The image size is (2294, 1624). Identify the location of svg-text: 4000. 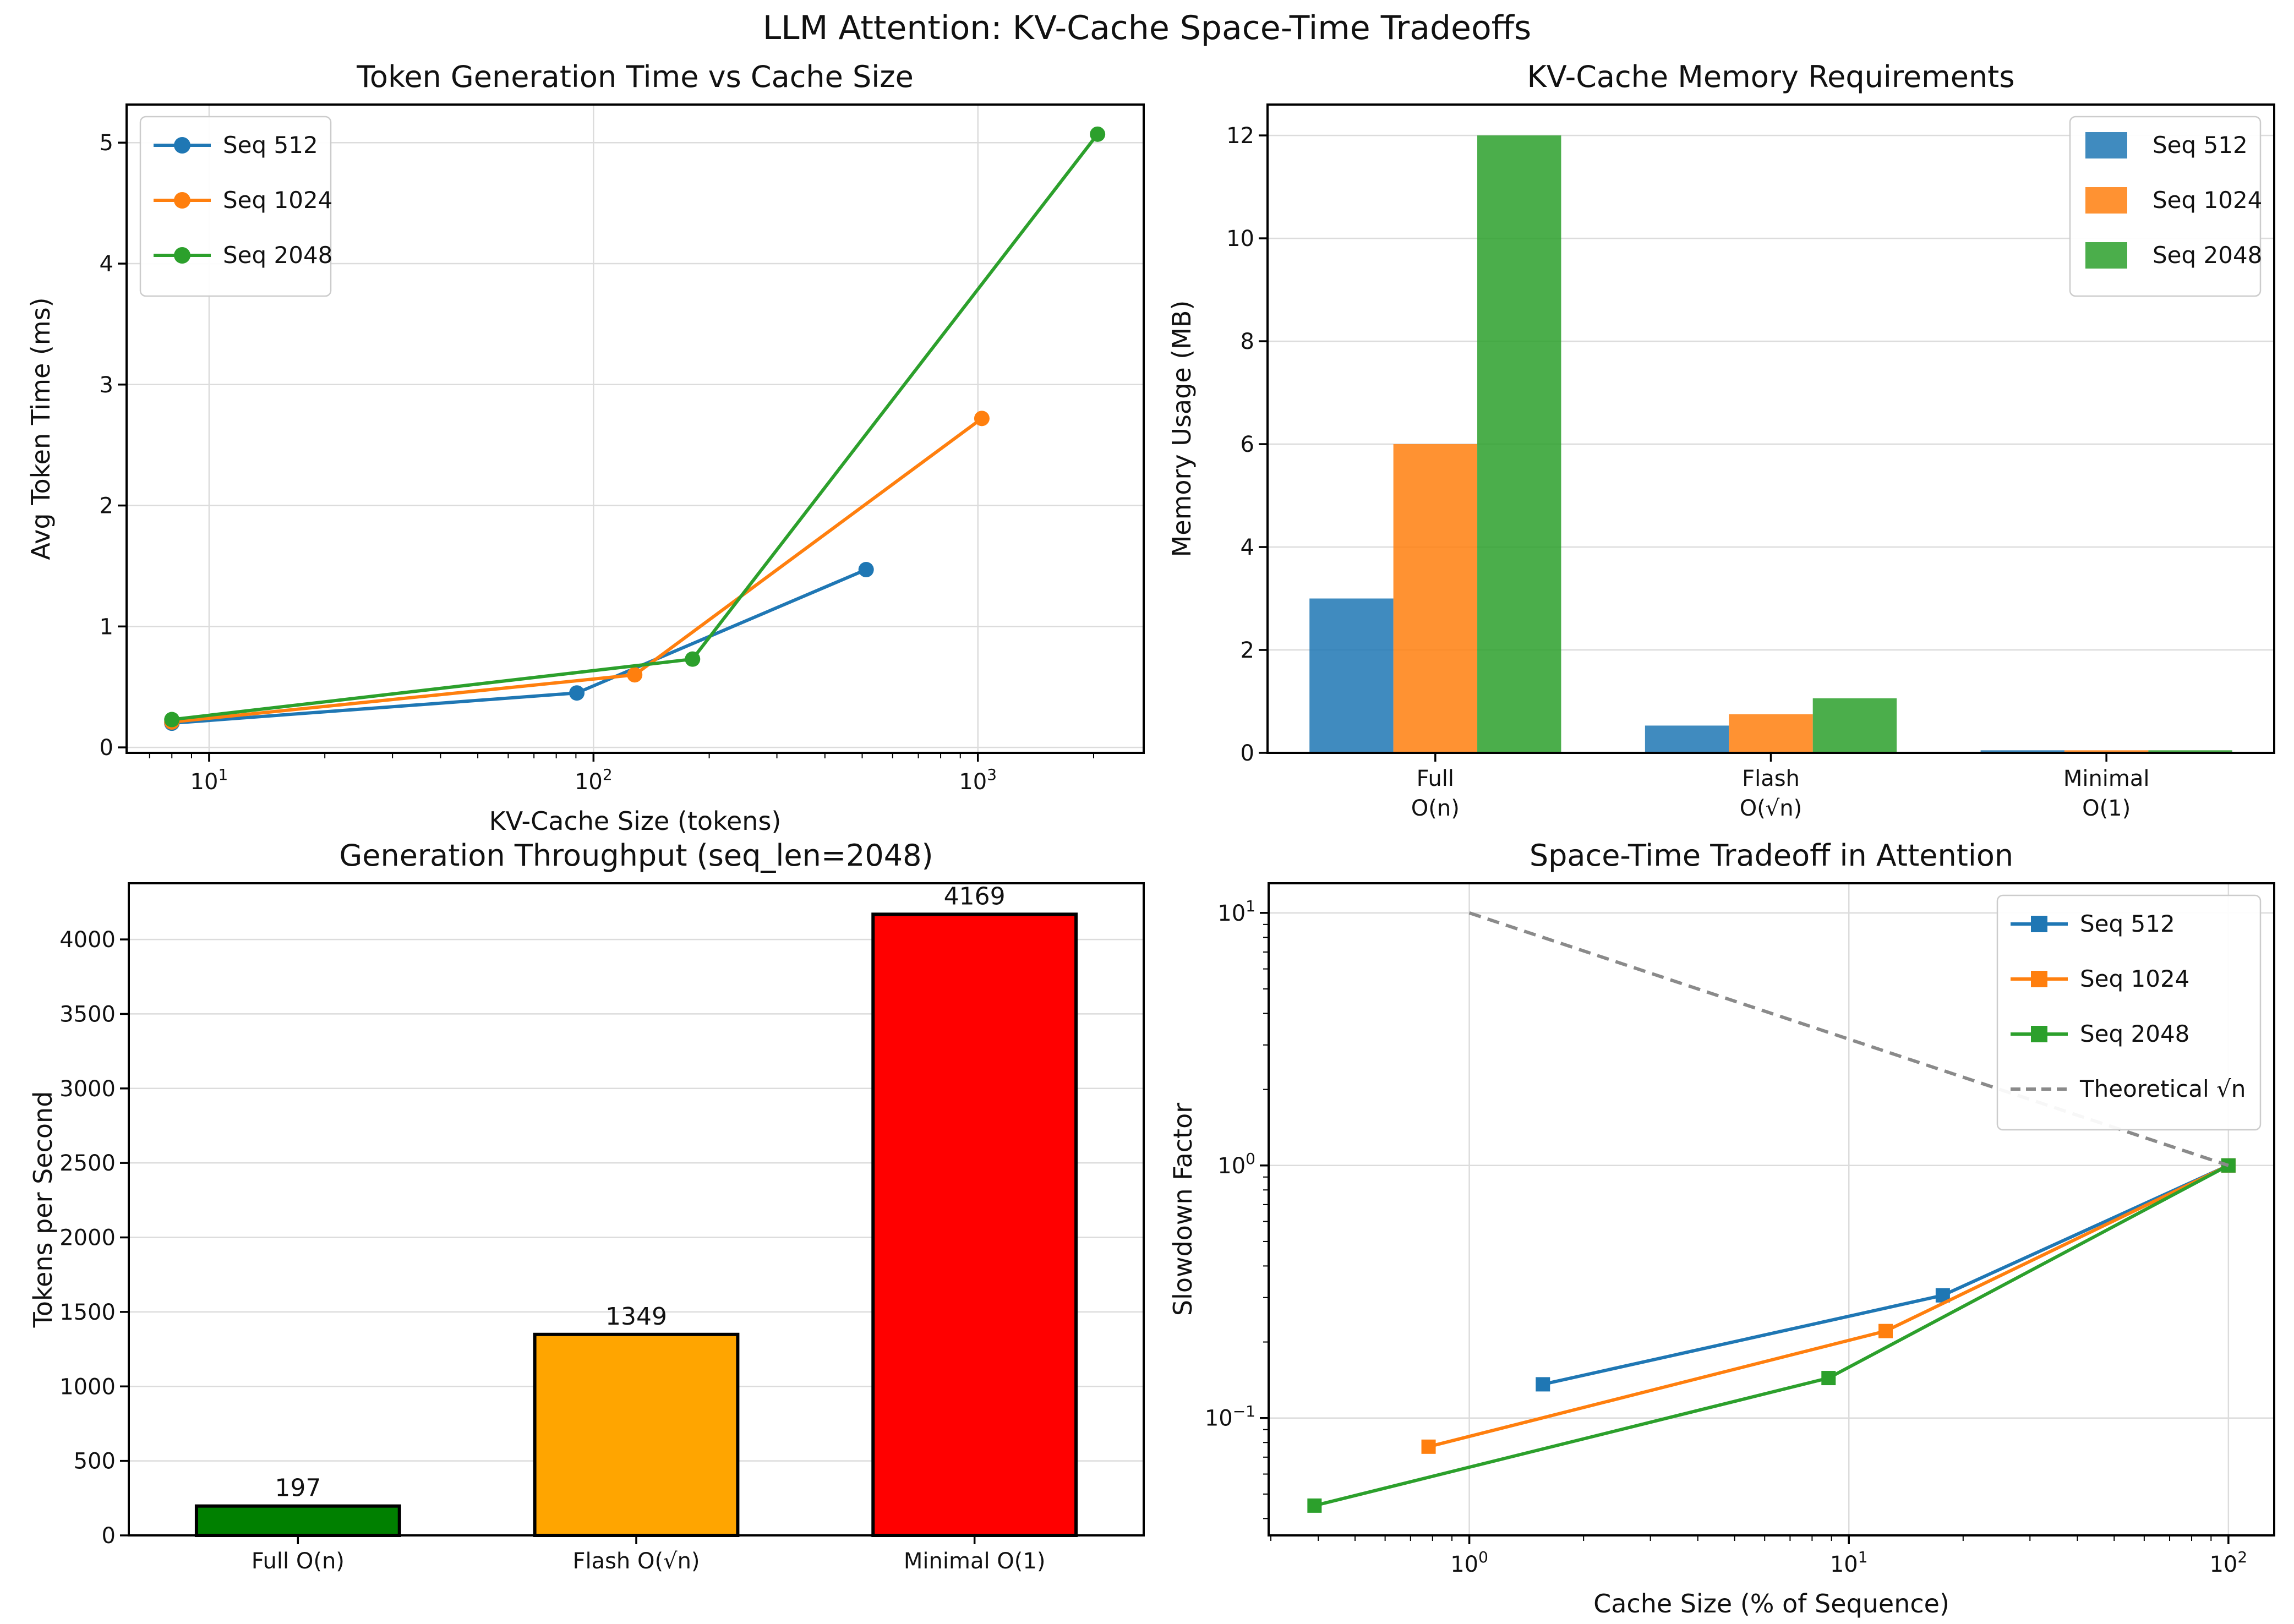
(87, 940).